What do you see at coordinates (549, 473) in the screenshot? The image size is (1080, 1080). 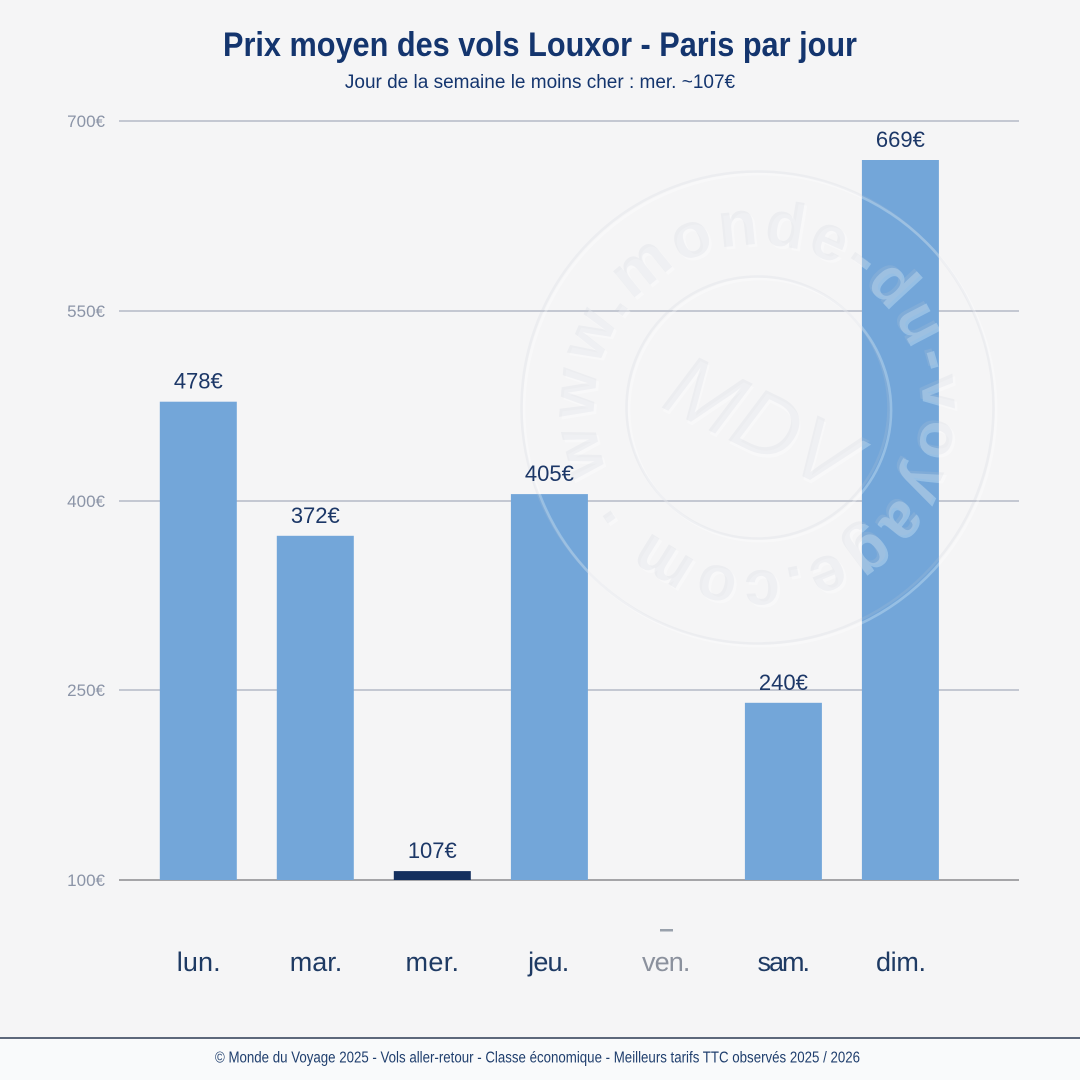 I see `svg-text: 405€` at bounding box center [549, 473].